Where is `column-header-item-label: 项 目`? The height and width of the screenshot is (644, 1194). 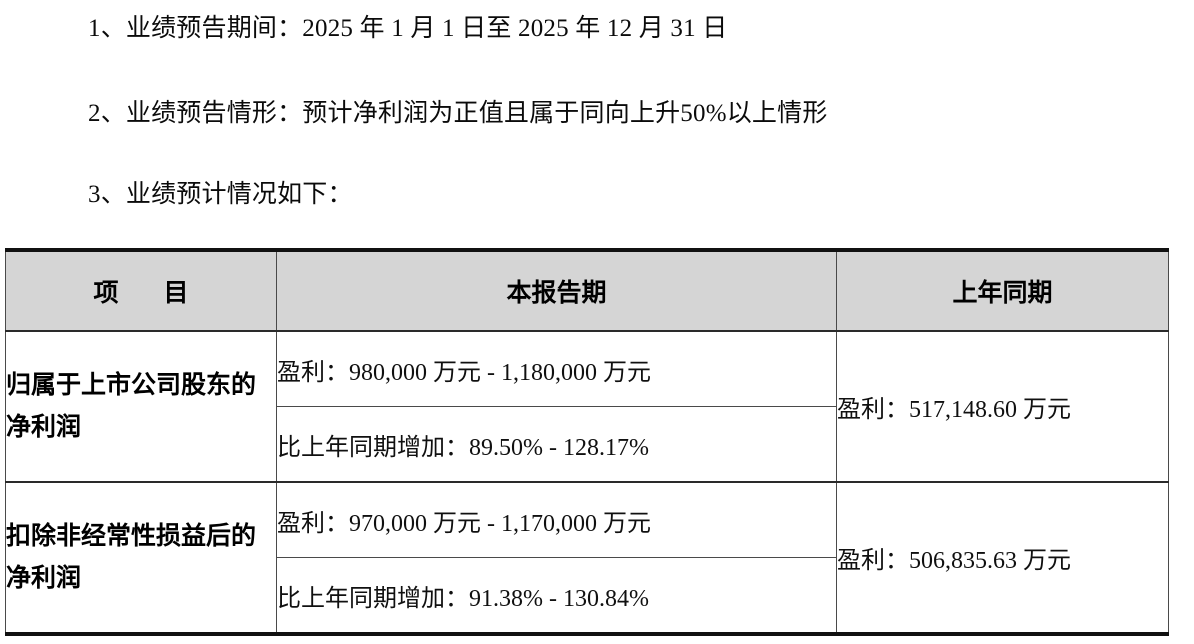 column-header-item-label: 项 目 is located at coordinates (146, 293).